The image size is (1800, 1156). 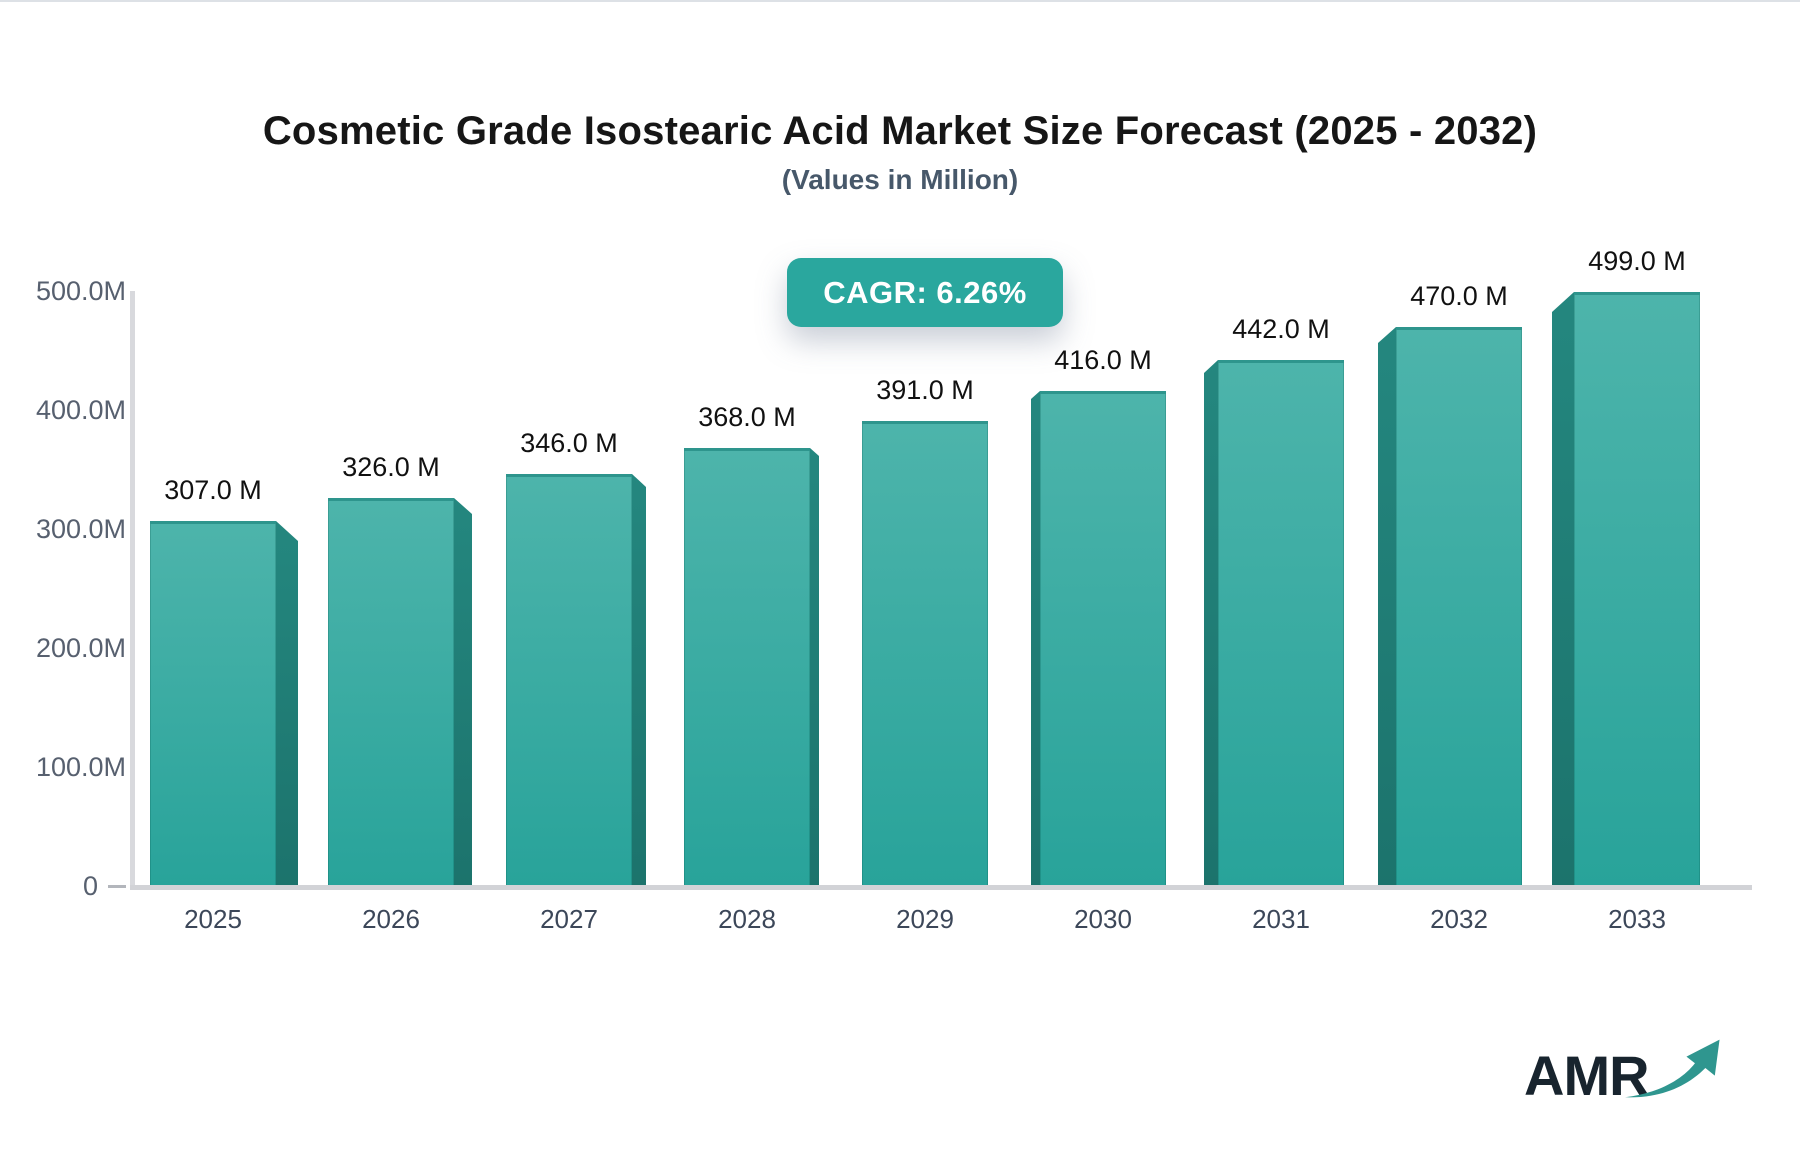 I want to click on bar-2033, so click(x=1637, y=590).